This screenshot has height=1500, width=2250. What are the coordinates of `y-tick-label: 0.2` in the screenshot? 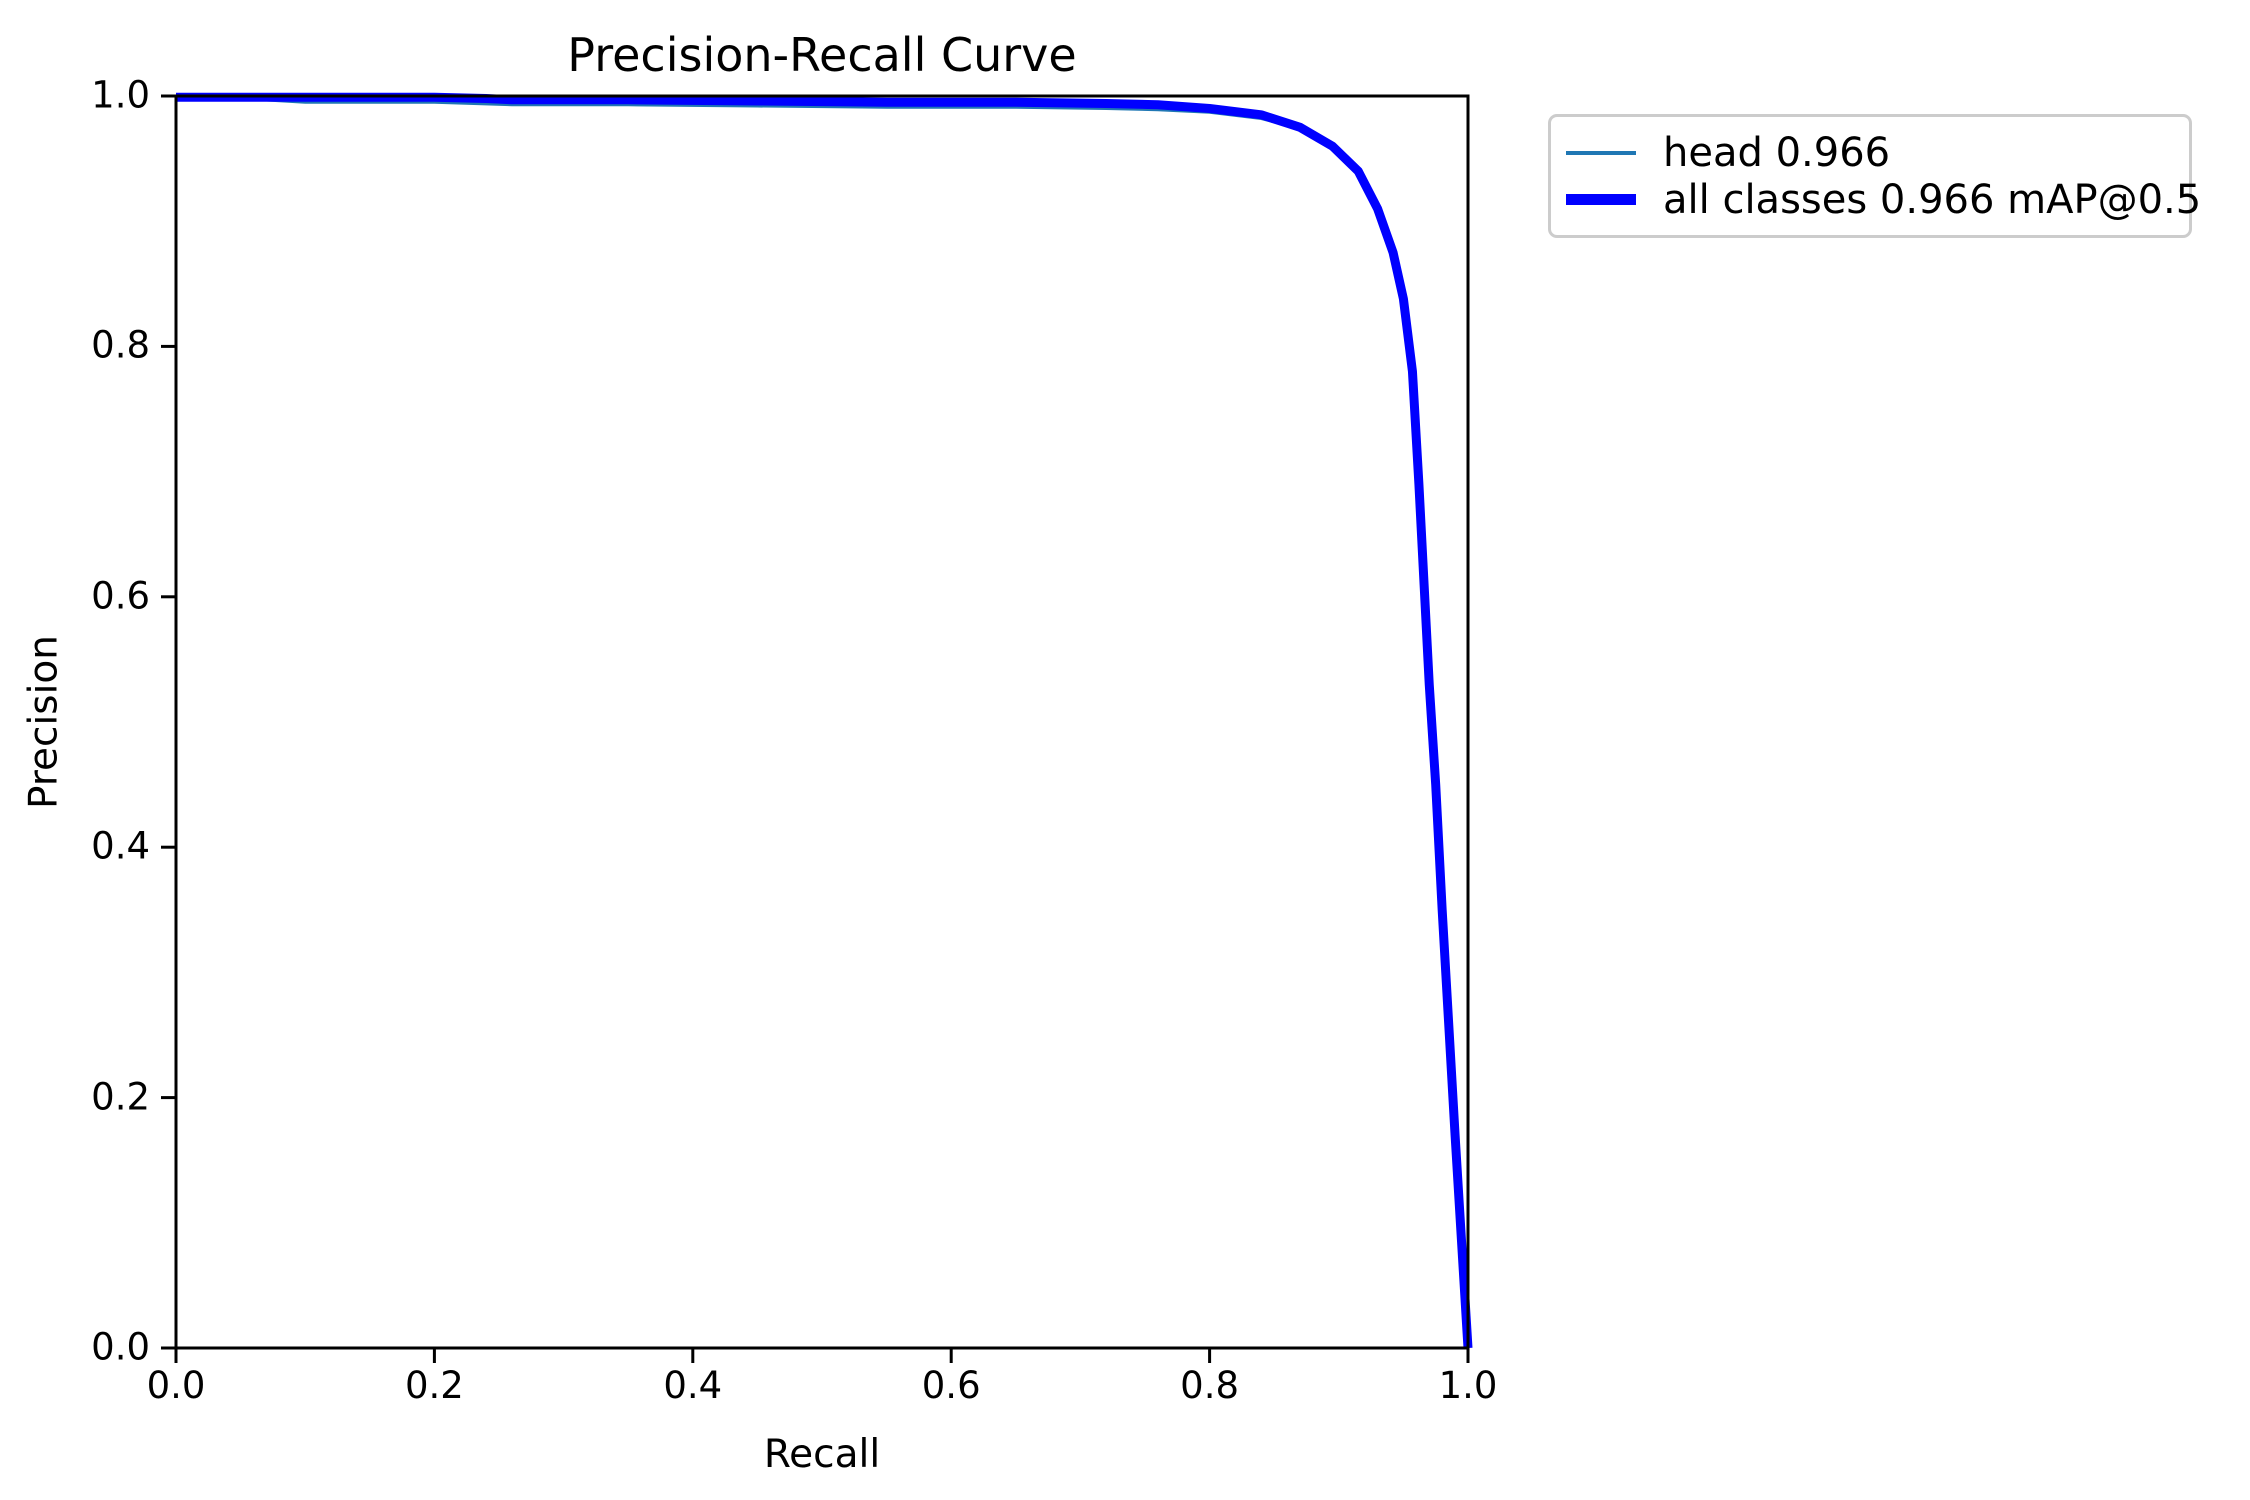 It's located at (120, 1097).